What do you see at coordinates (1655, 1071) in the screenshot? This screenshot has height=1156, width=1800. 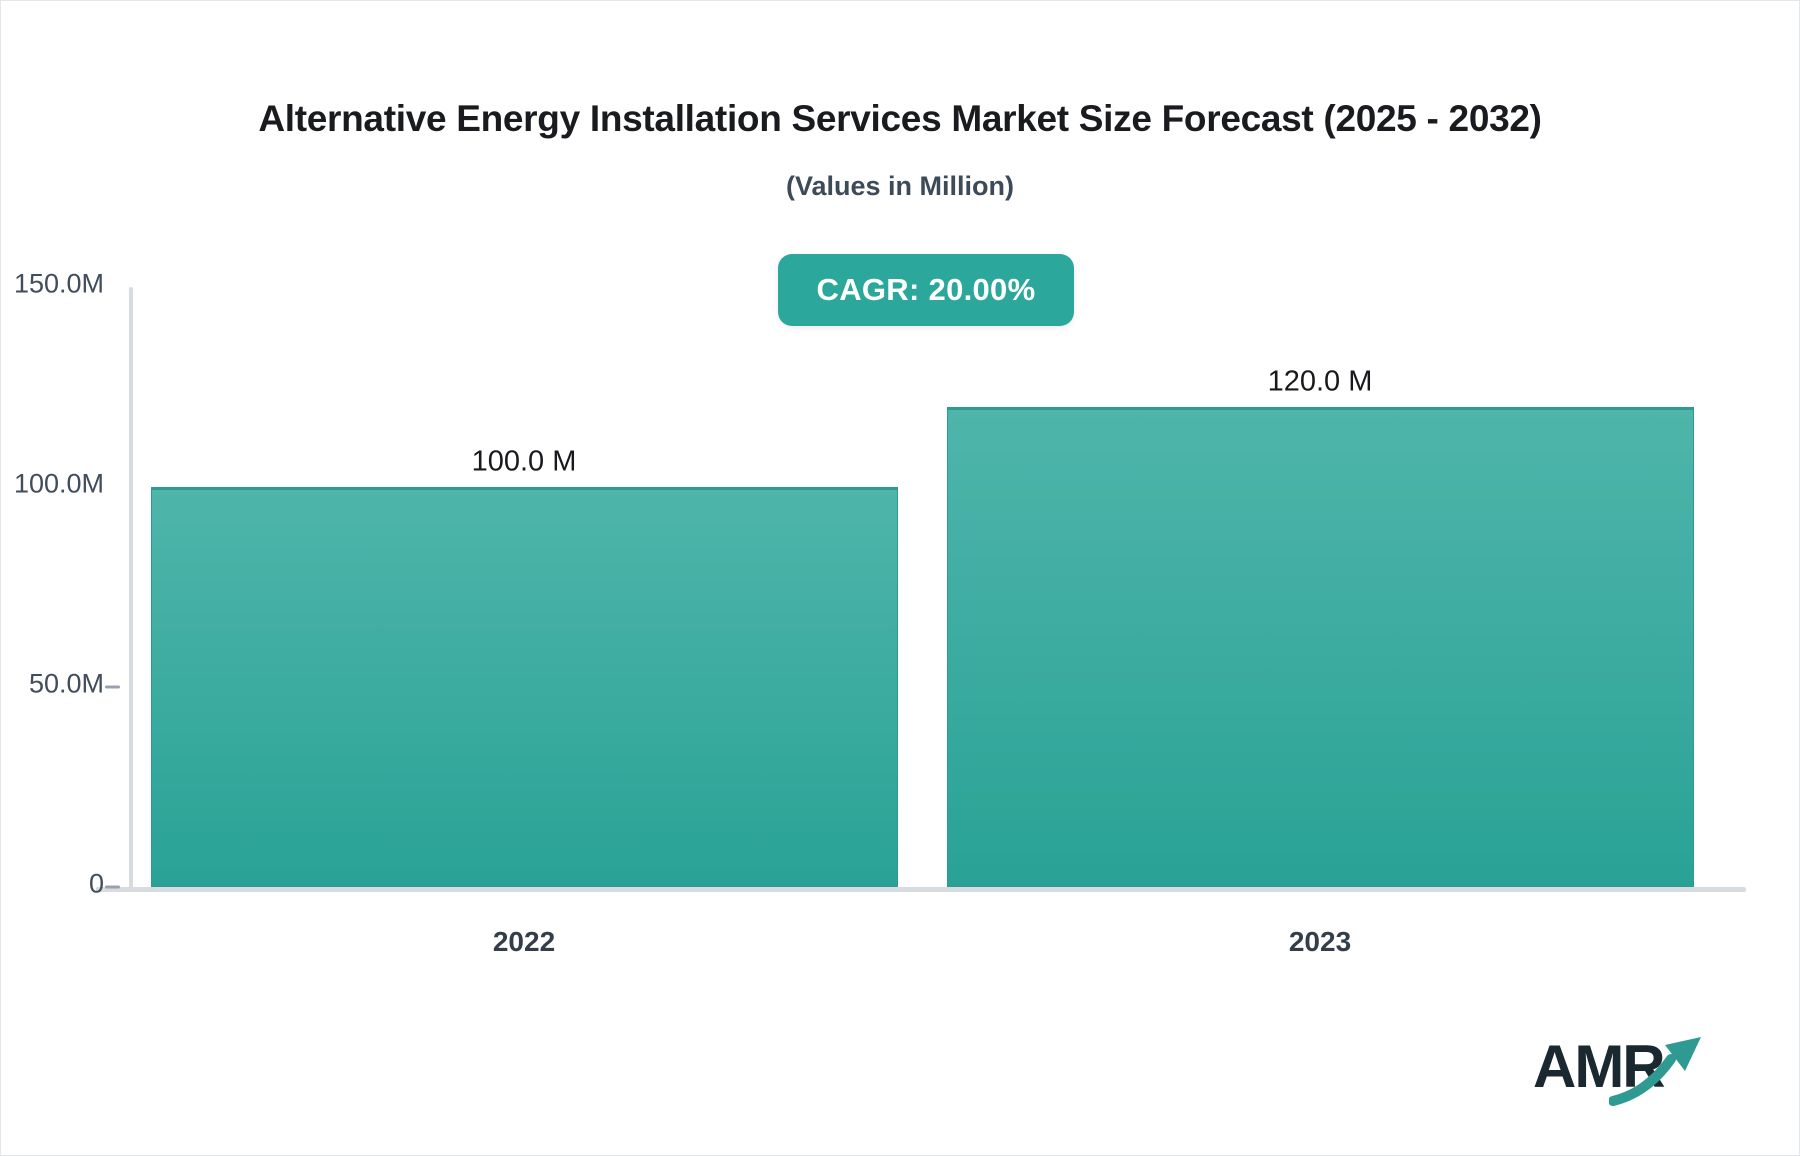 I see `growth-arrow-icon` at bounding box center [1655, 1071].